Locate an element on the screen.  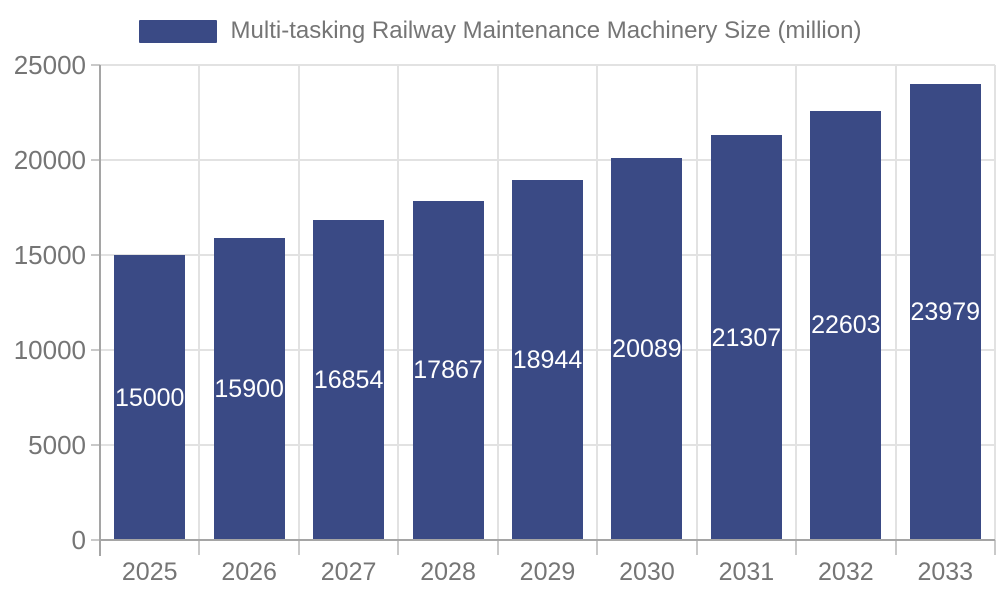
x-tick-label: 2030 is located at coordinates (647, 572).